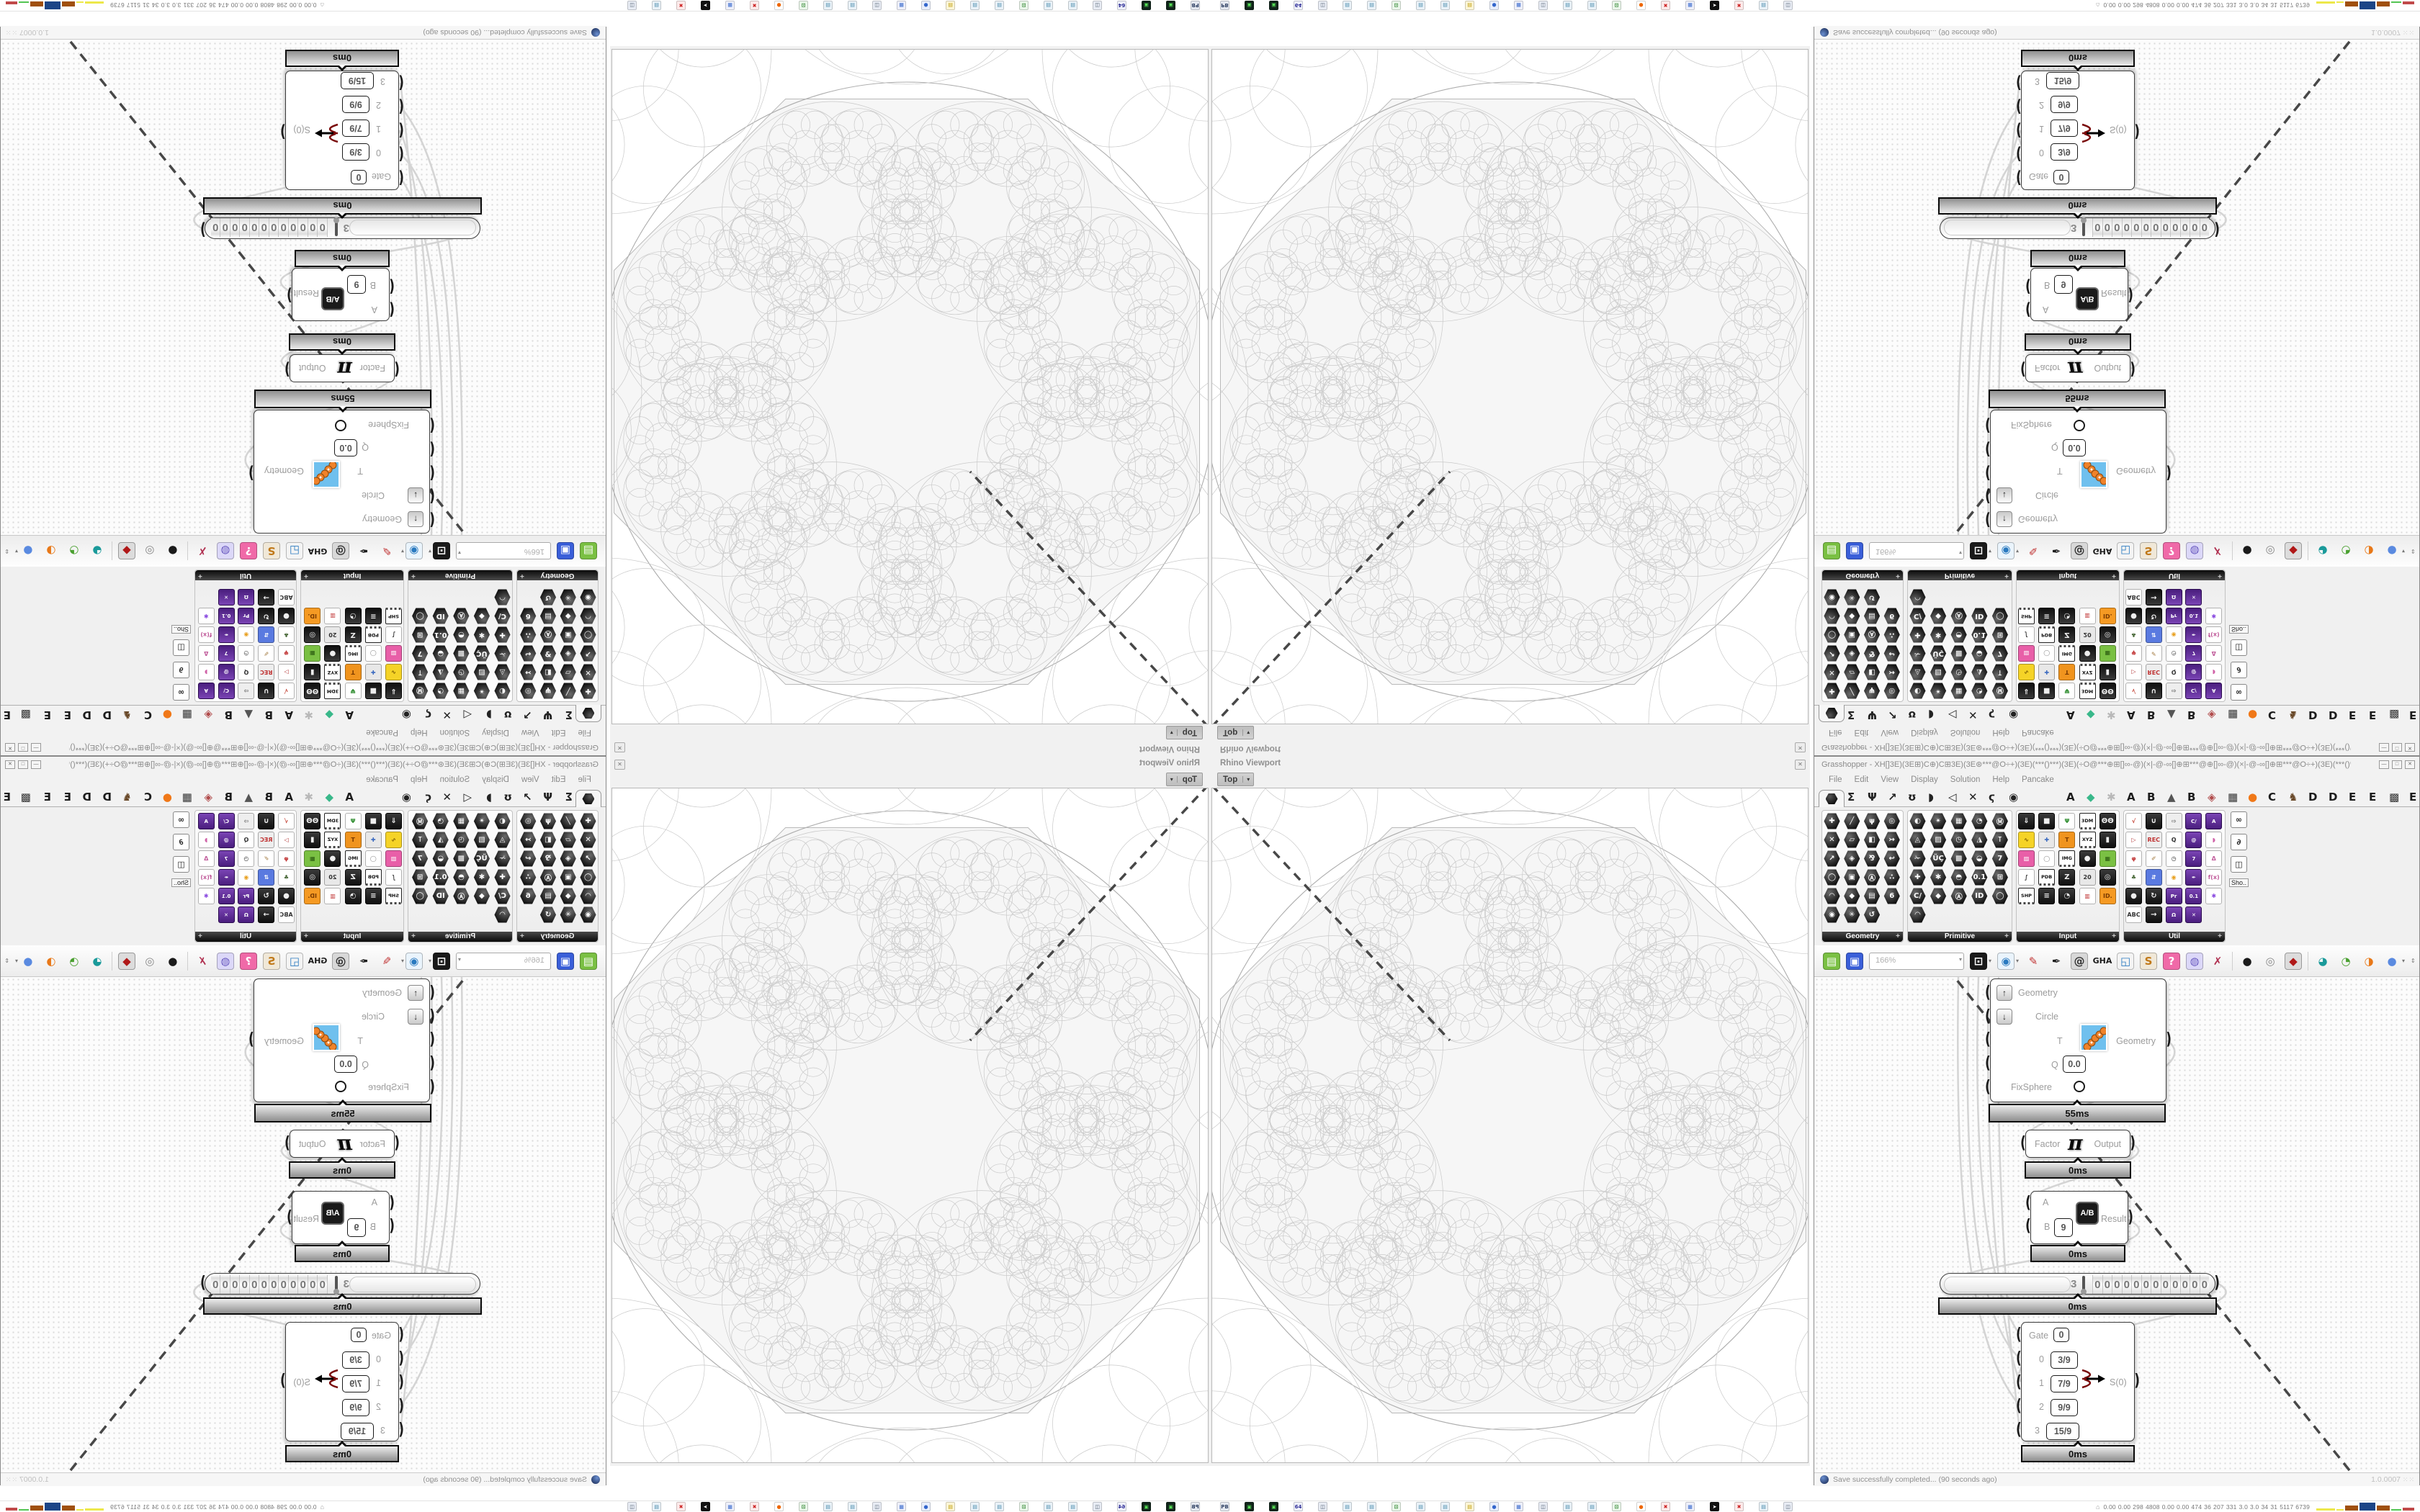  I want to click on component-icon: ✚, so click(373, 840).